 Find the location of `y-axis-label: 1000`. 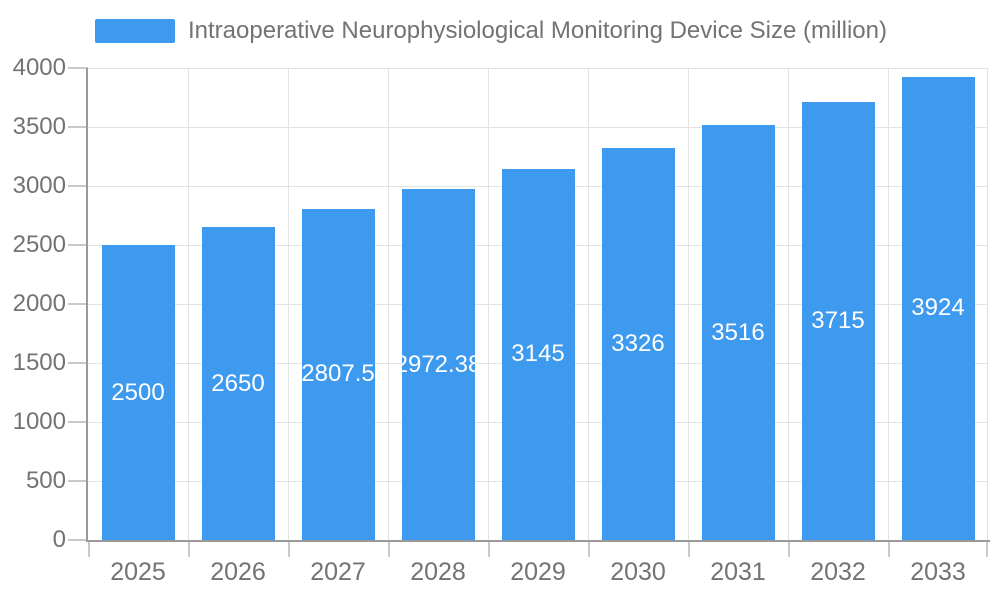

y-axis-label: 1000 is located at coordinates (39, 421).